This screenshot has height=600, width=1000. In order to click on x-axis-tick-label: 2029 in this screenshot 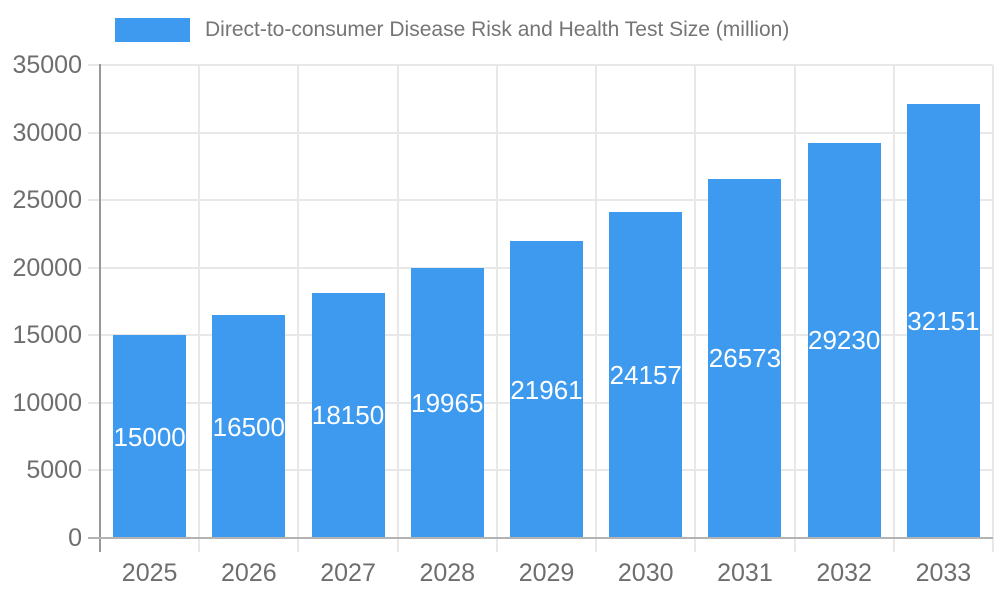, I will do `click(546, 573)`.